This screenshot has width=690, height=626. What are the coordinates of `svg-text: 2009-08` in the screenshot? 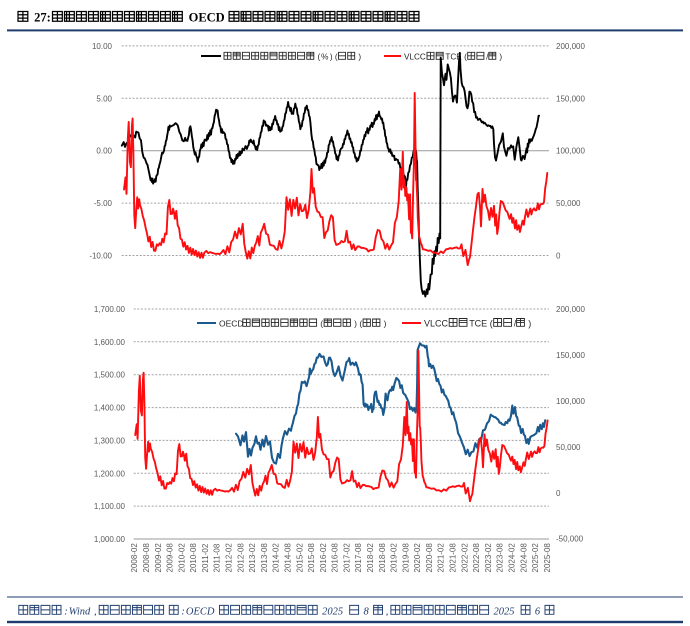 It's located at (170, 558).